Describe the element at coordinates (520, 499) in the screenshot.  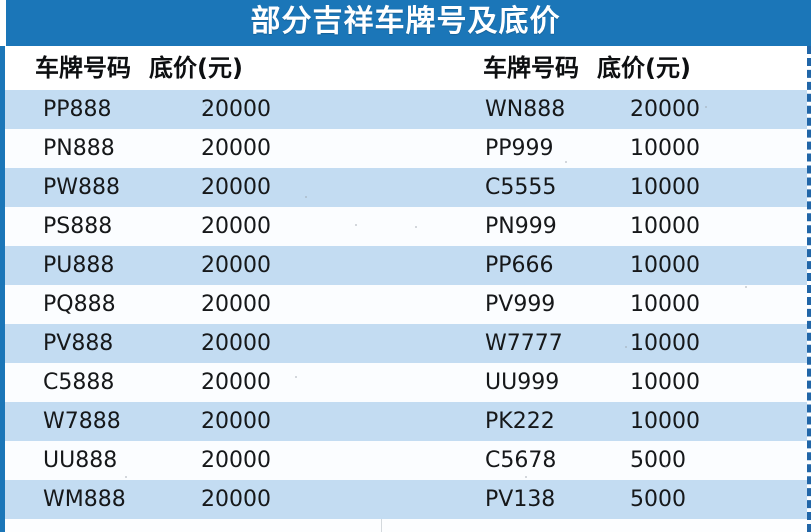
I see `right-plate-number: PV138` at that location.